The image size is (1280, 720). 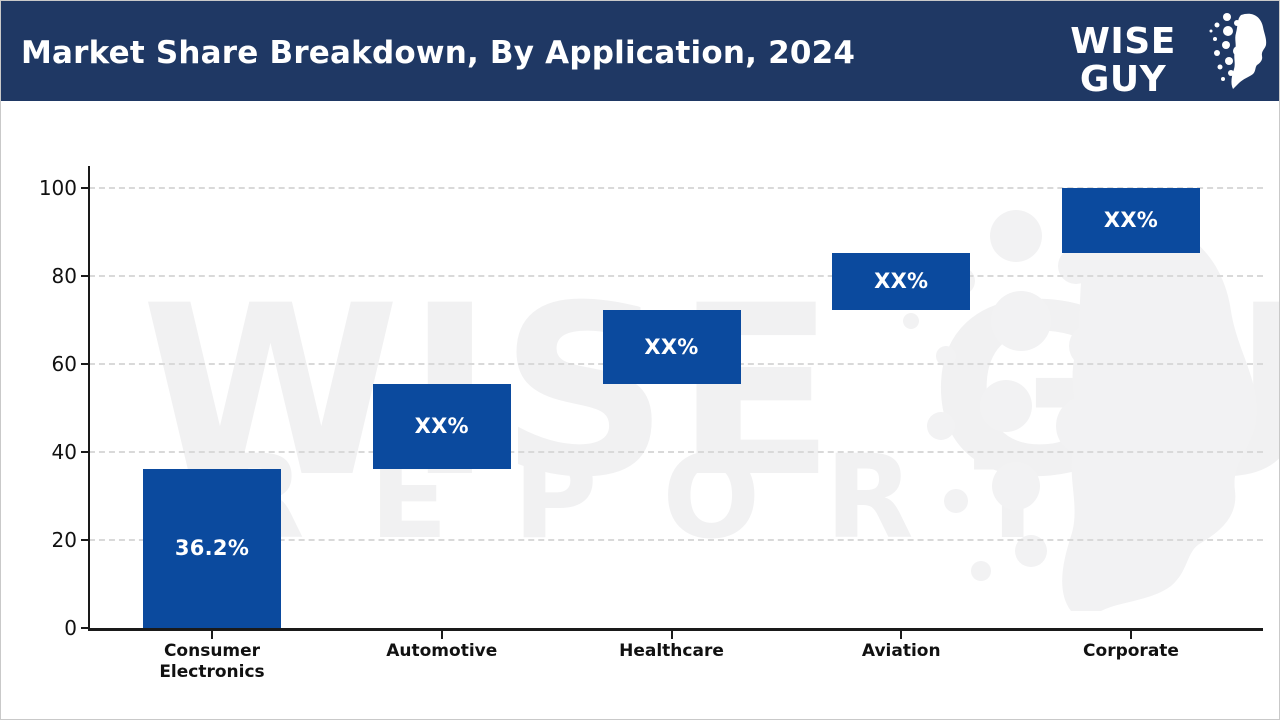 I want to click on x-axis, so click(x=675, y=629).